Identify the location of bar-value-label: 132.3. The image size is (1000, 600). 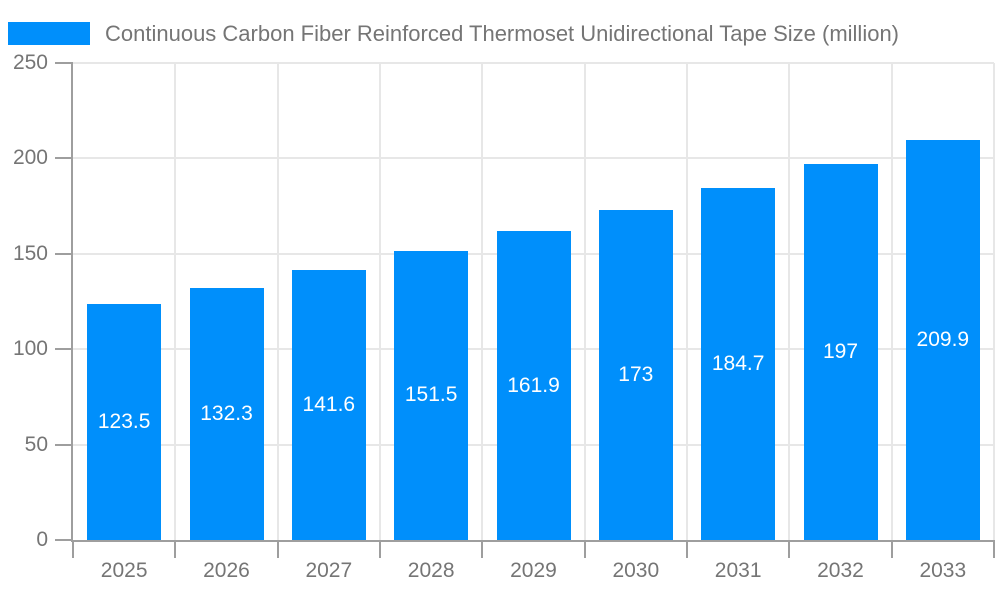
(226, 413).